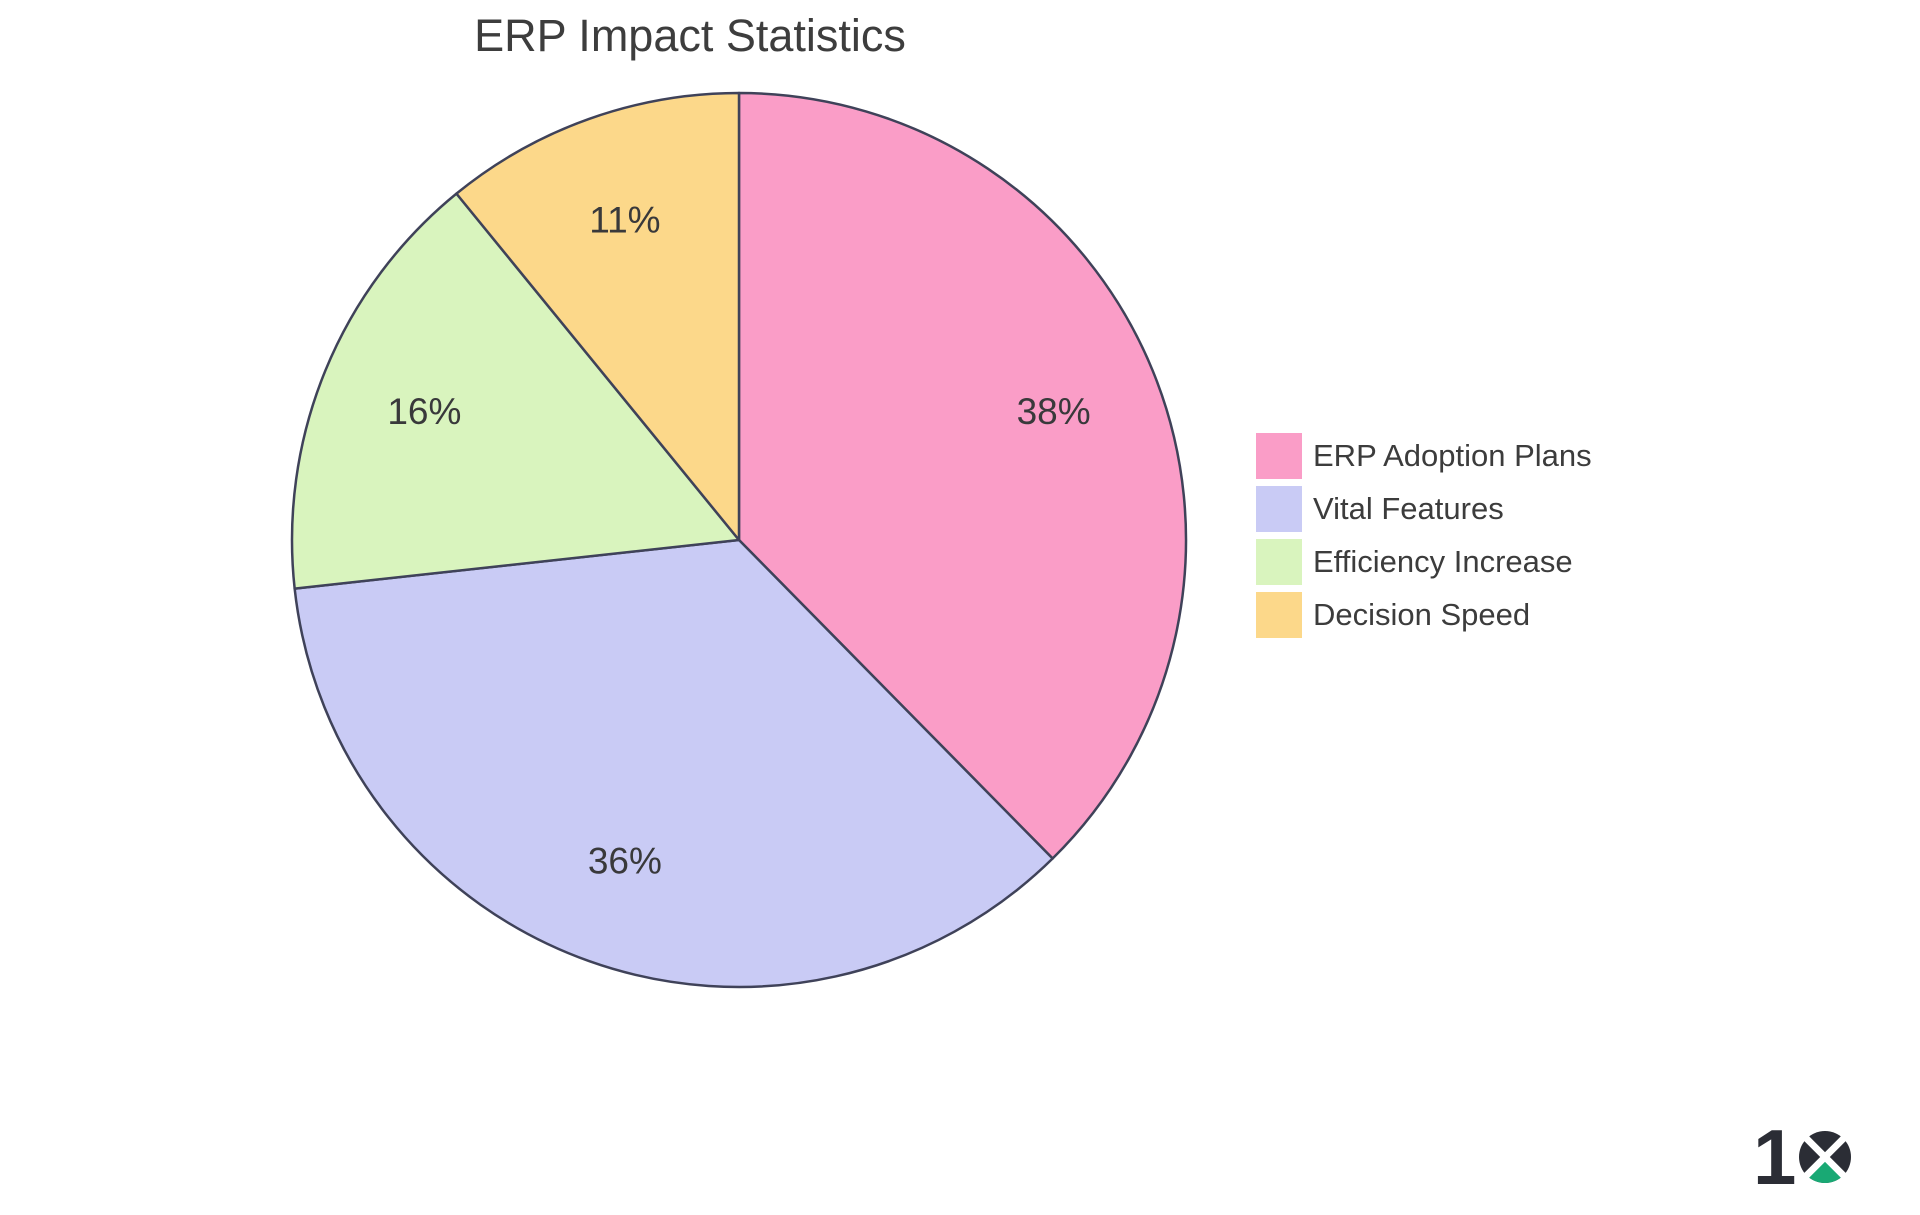 Image resolution: width=1920 pixels, height=1215 pixels. I want to click on chart-title: ERP Impact Statistics, so click(690, 35).